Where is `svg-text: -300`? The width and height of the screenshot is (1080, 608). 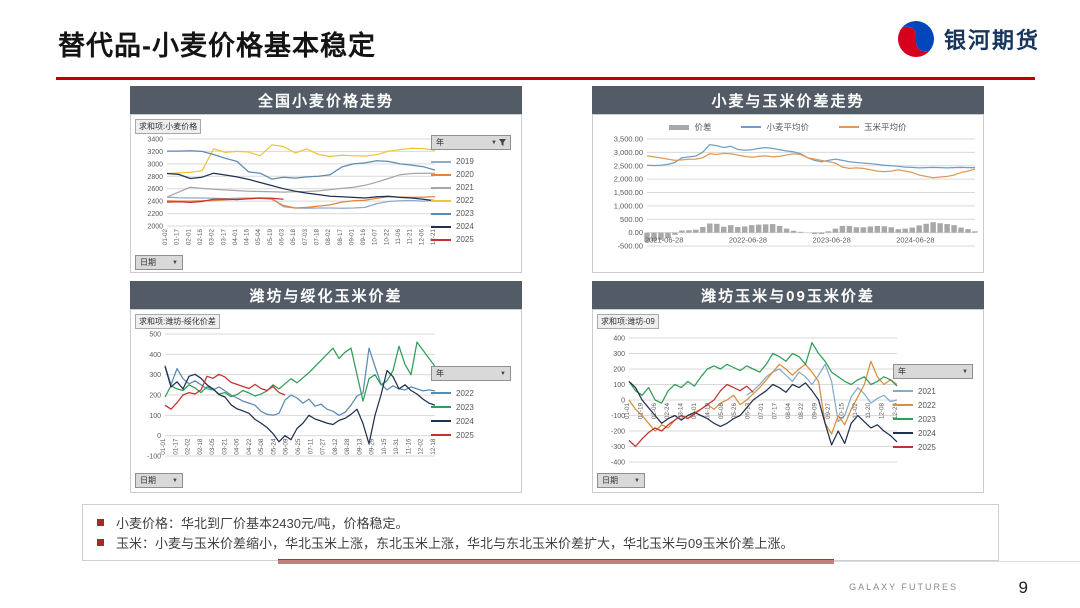
svg-text: -300 is located at coordinates (618, 447).